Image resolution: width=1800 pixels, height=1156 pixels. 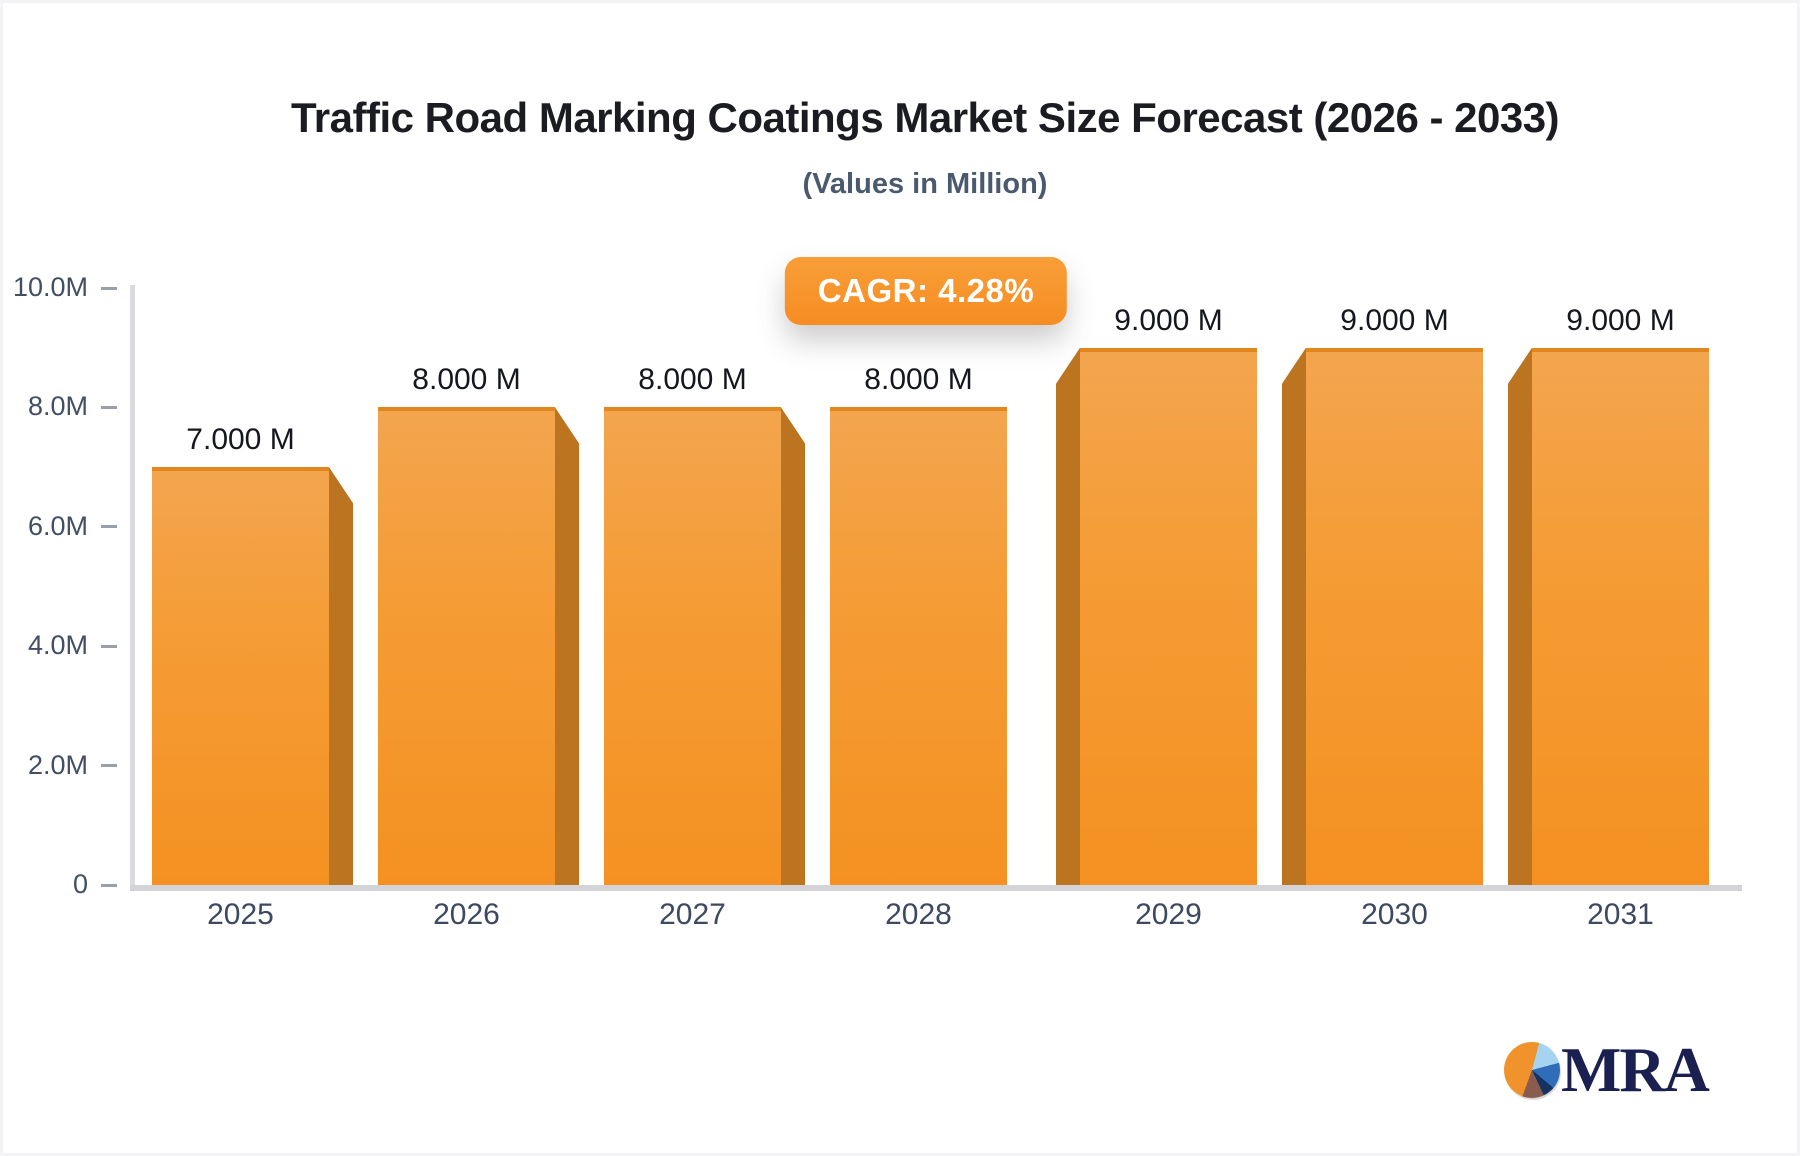 What do you see at coordinates (1168, 616) in the screenshot?
I see `bar-2029` at bounding box center [1168, 616].